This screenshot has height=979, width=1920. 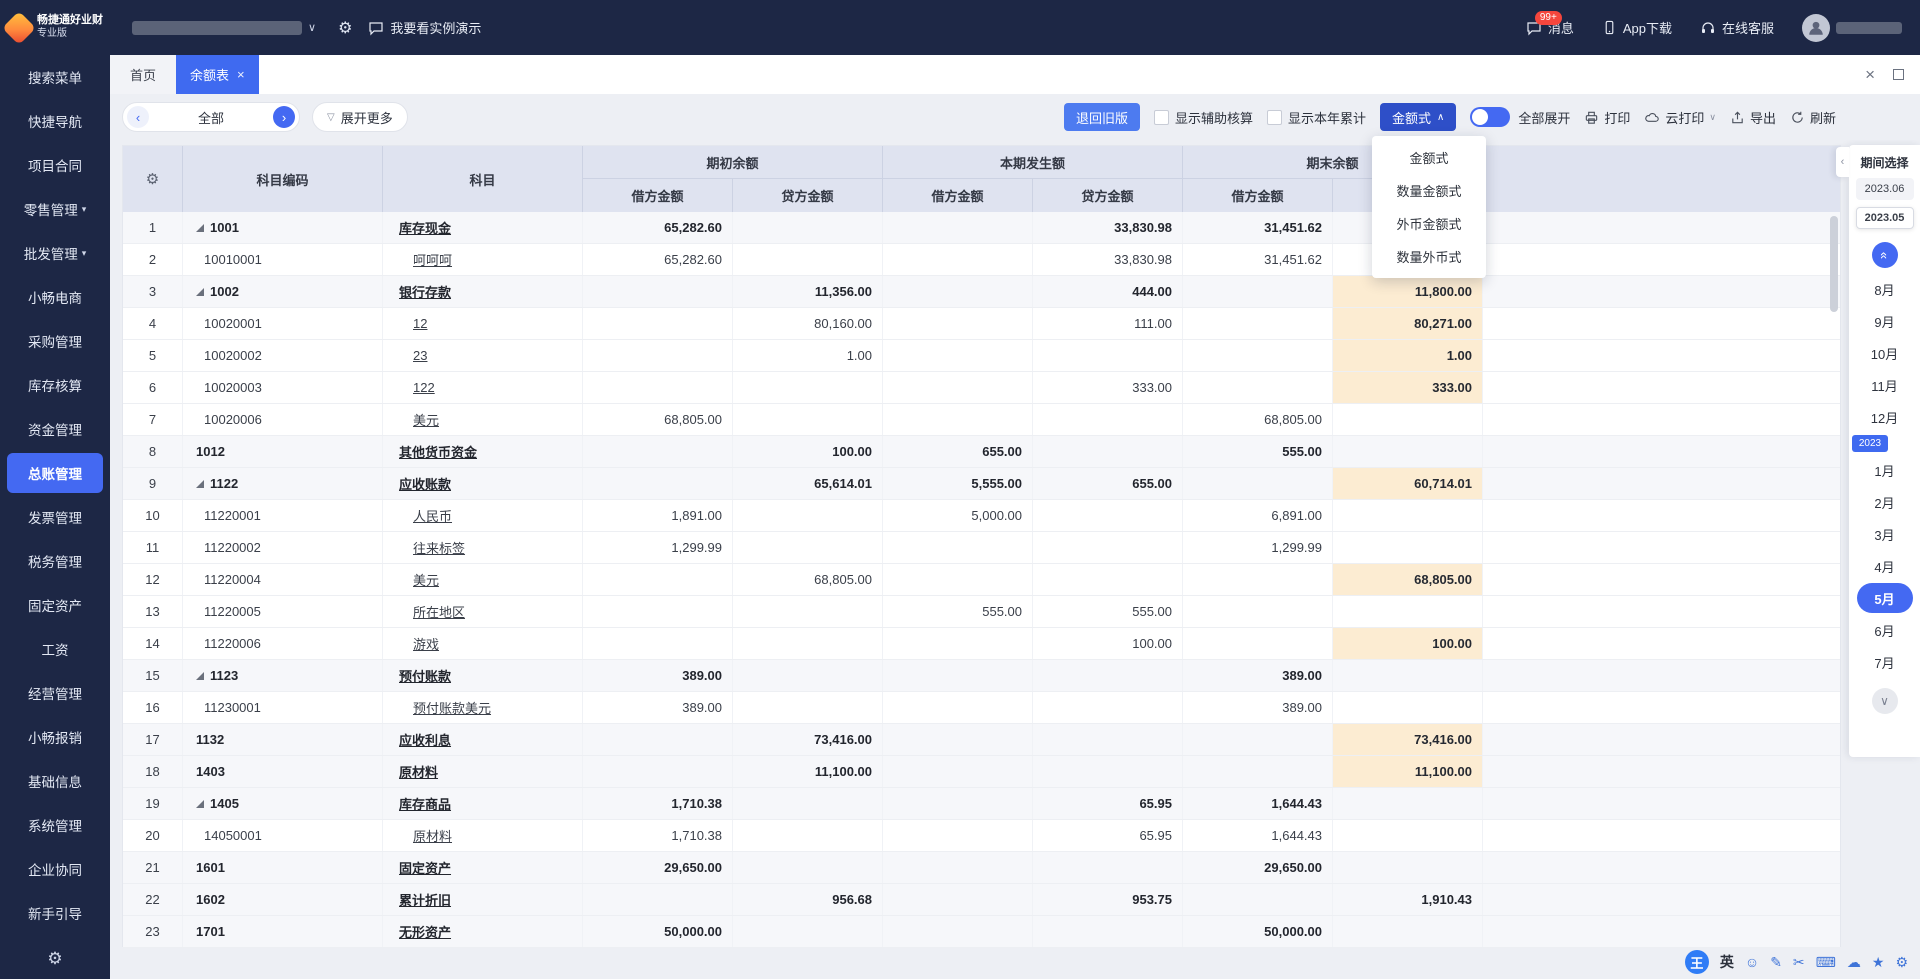 I want to click on sidebar-item: 系统管理, so click(x=55, y=826).